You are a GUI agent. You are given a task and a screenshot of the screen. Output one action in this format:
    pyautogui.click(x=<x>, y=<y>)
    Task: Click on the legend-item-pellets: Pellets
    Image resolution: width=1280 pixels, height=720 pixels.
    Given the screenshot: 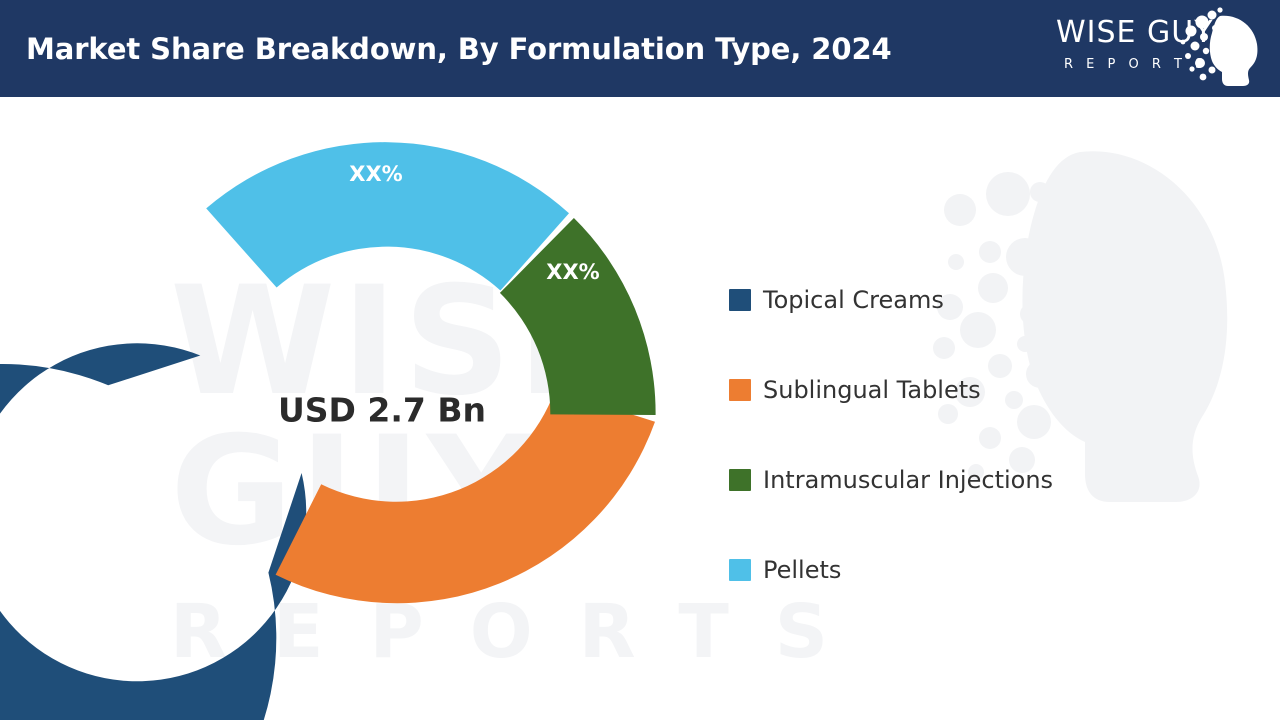 What is the action you would take?
    pyautogui.click(x=939, y=570)
    